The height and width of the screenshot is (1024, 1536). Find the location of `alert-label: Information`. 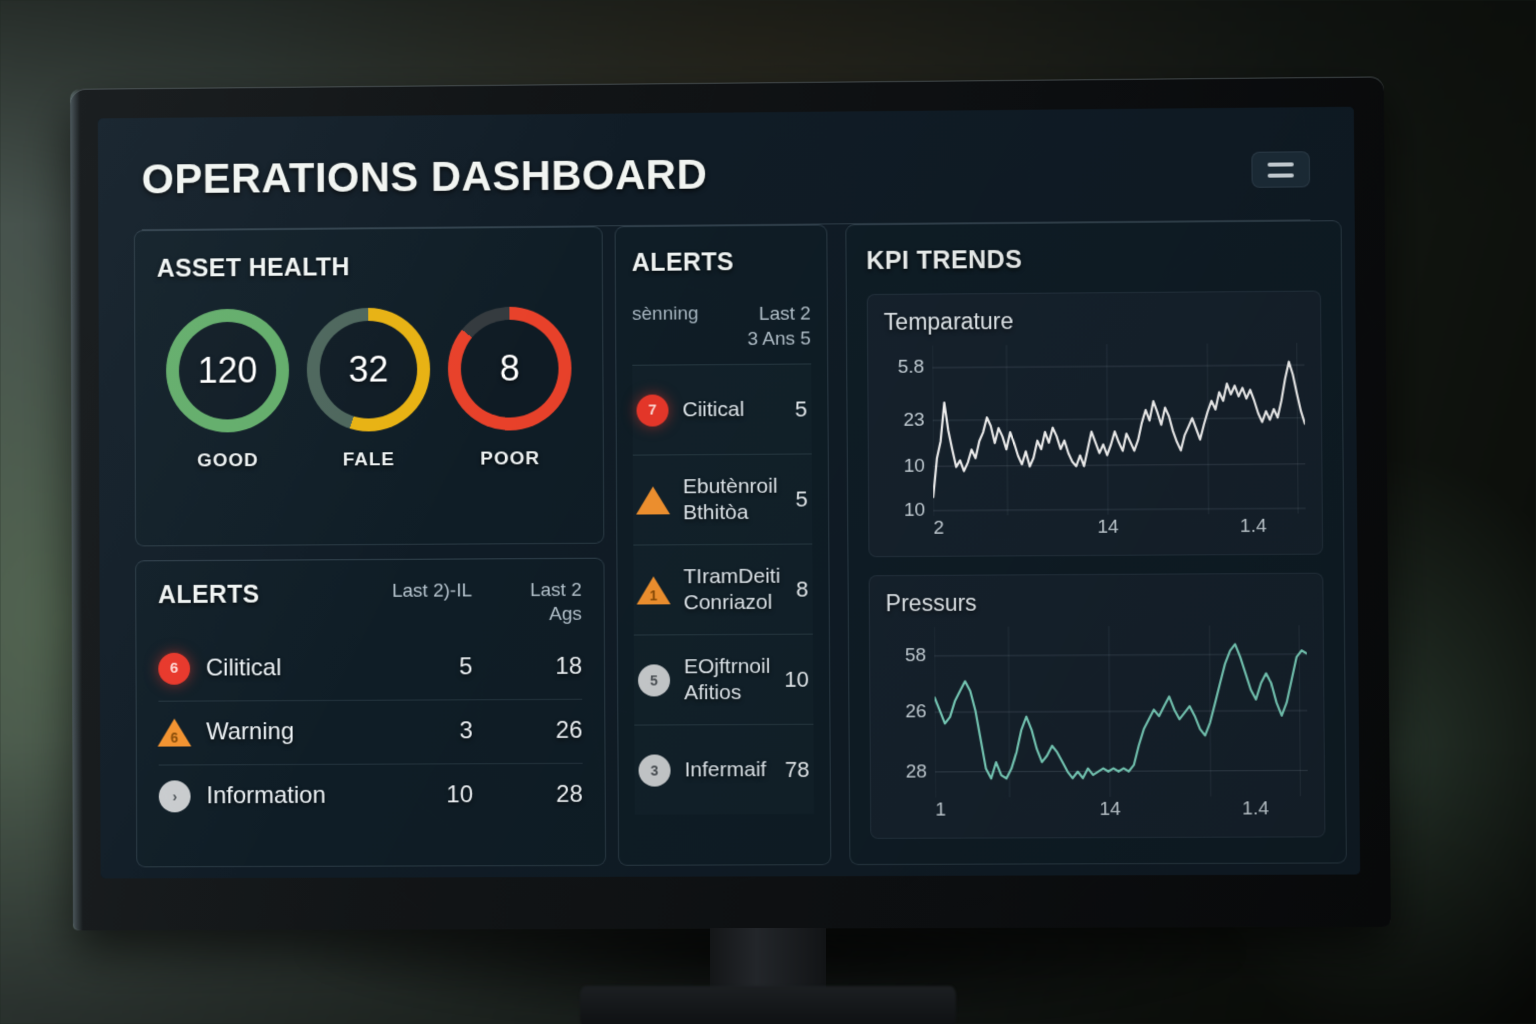

alert-label: Information is located at coordinates (266, 795).